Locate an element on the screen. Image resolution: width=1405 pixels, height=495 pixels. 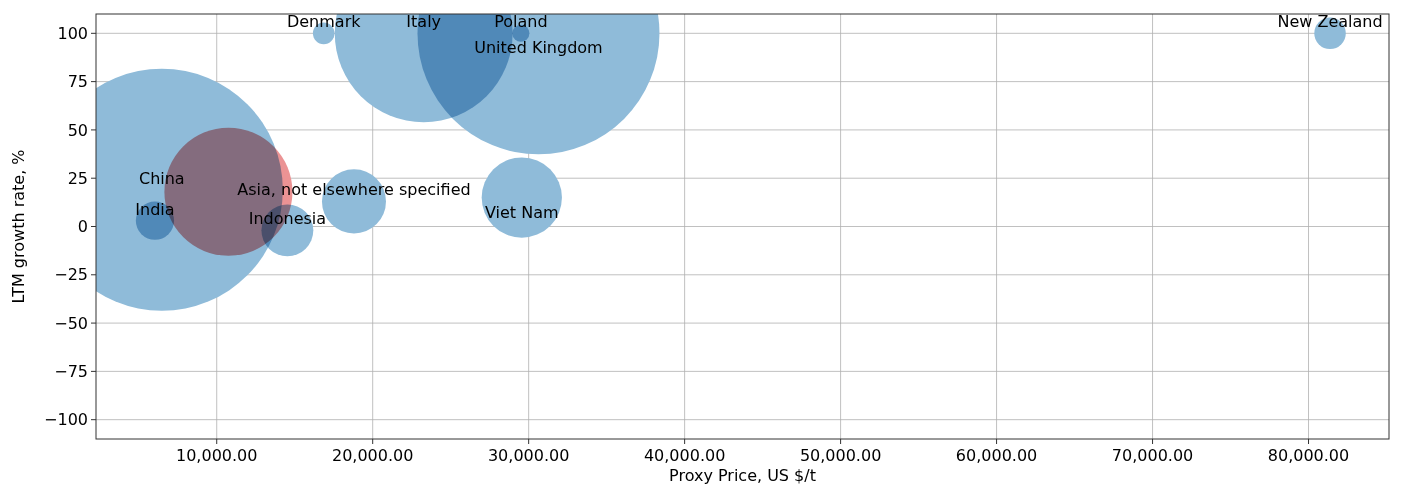
x-tick-label: 80,000.00 is located at coordinates (1308, 455).